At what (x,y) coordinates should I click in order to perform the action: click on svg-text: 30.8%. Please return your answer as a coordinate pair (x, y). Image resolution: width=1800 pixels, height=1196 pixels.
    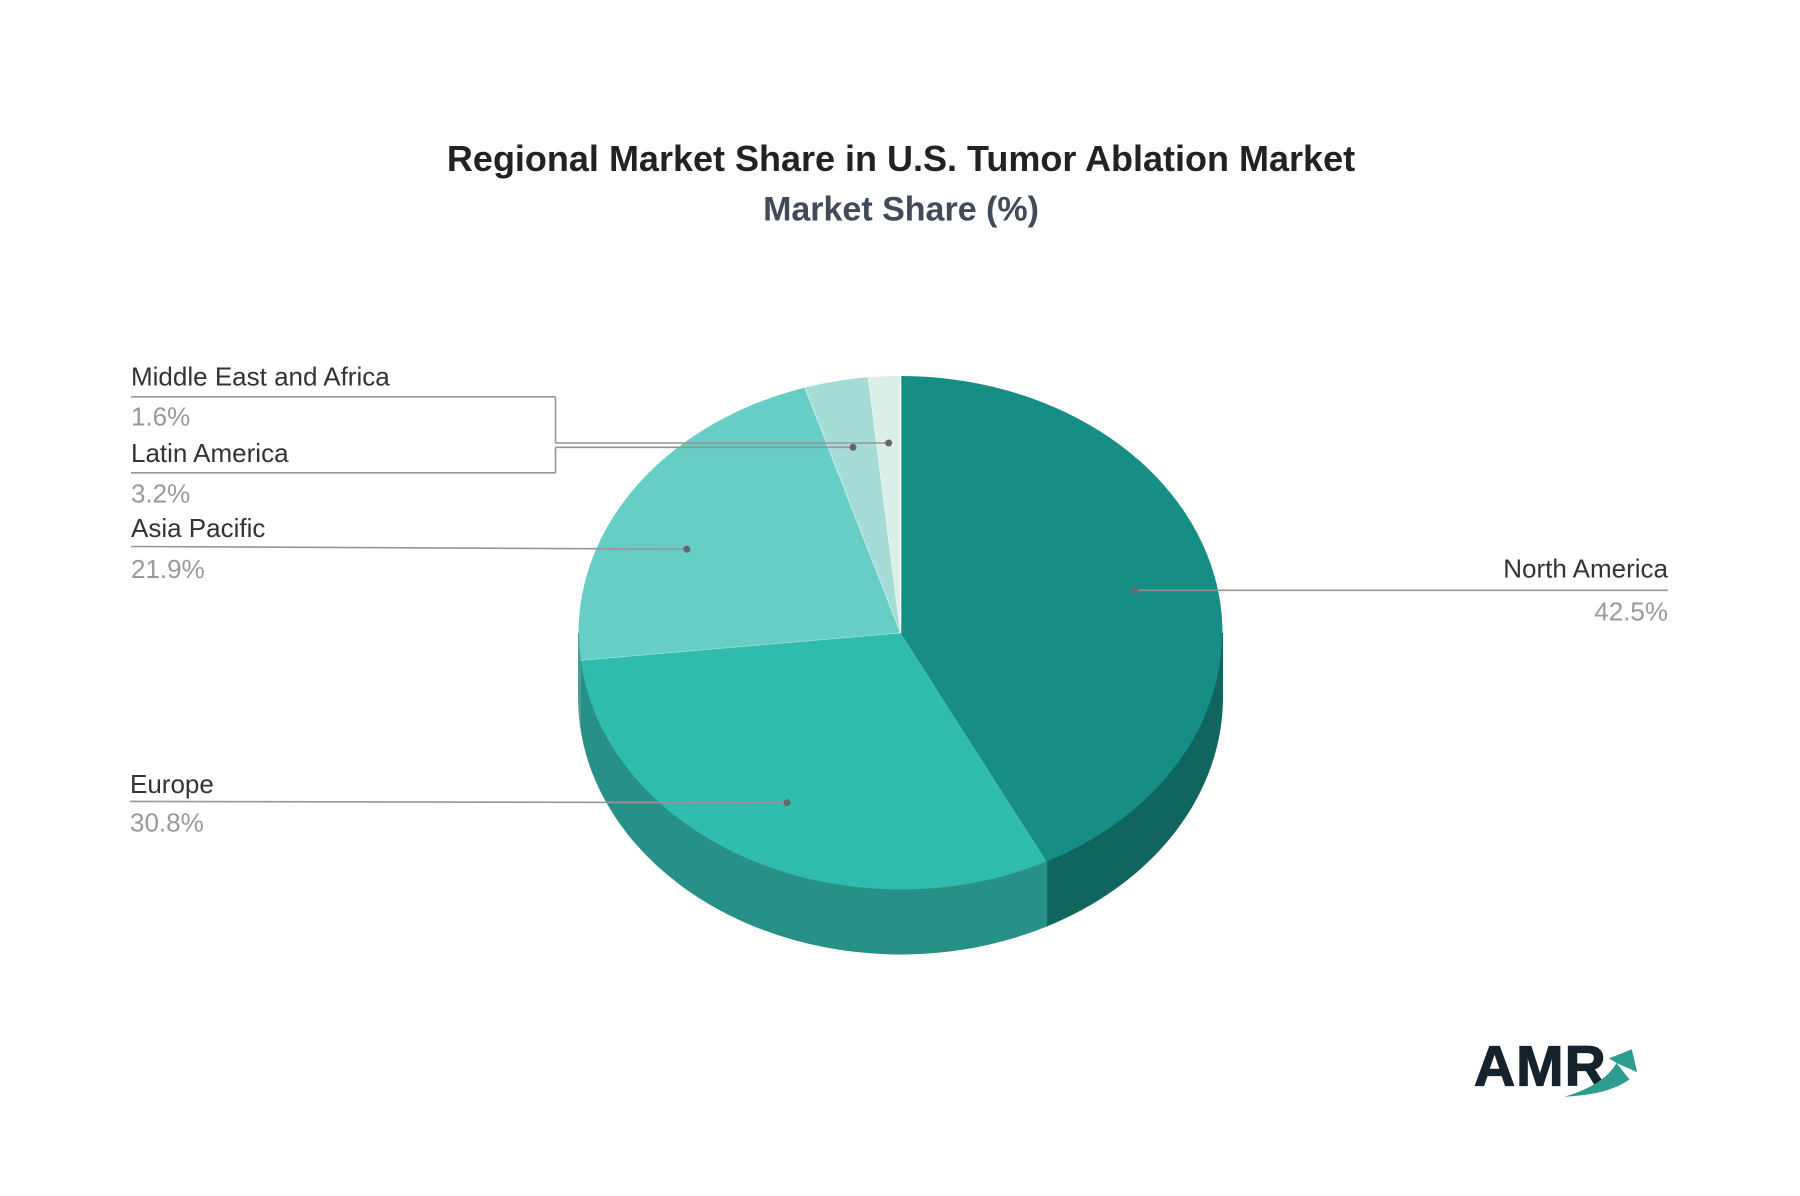
    Looking at the image, I should click on (167, 822).